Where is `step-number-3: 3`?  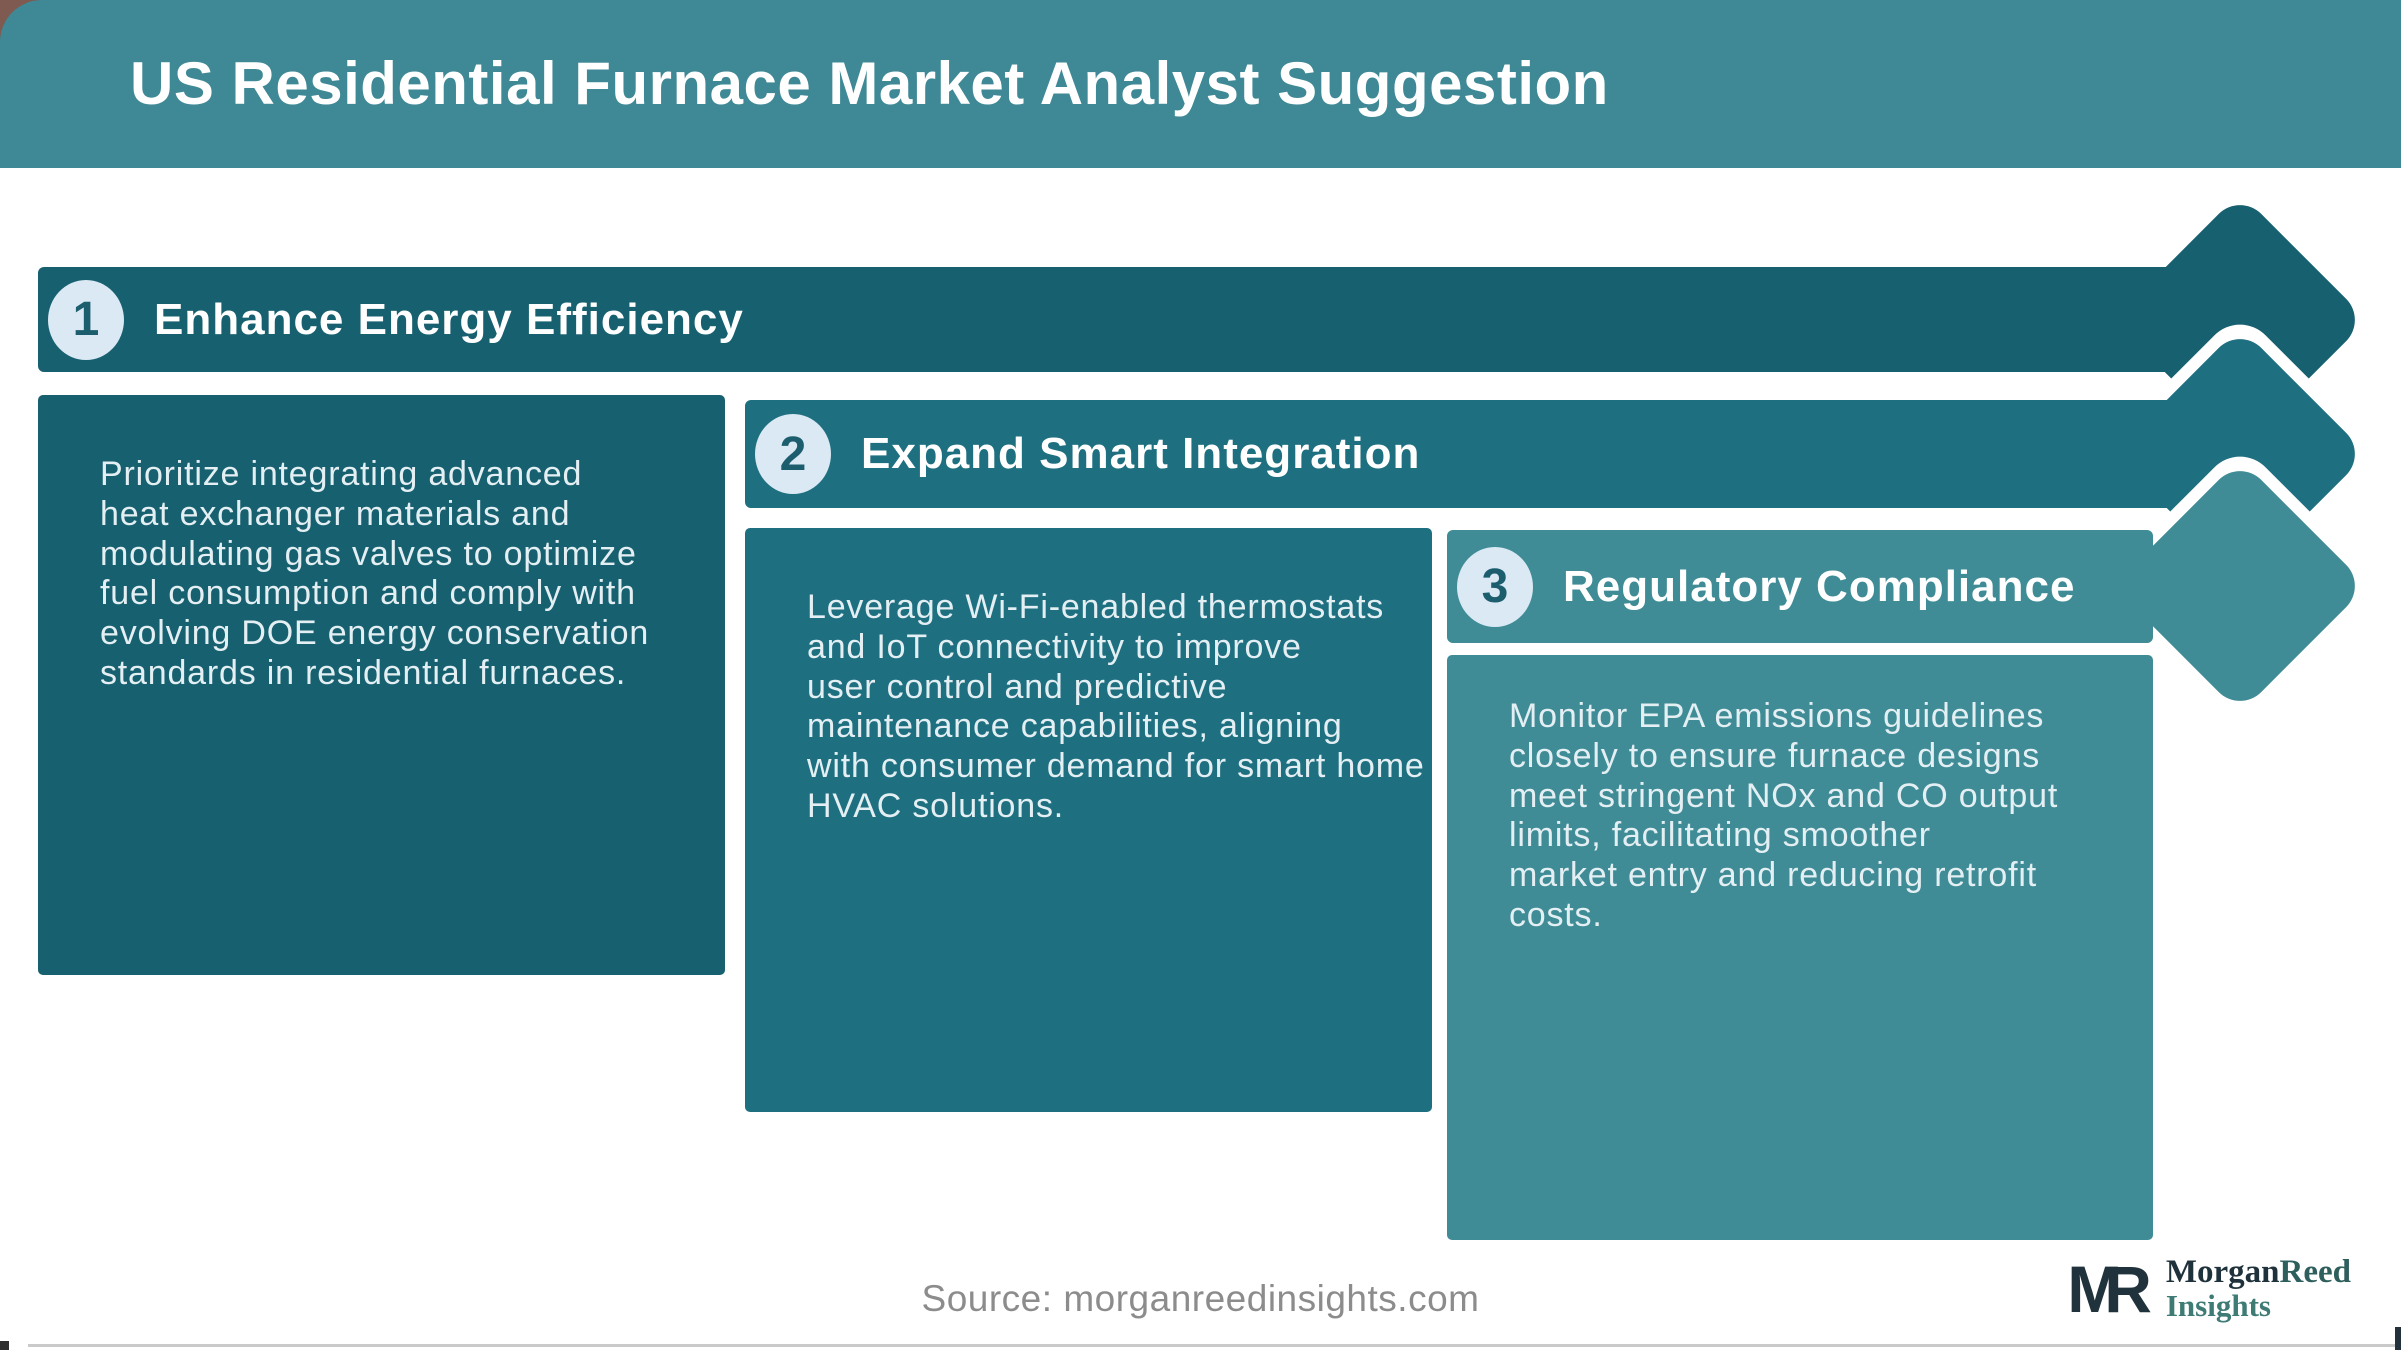 step-number-3: 3 is located at coordinates (1495, 586).